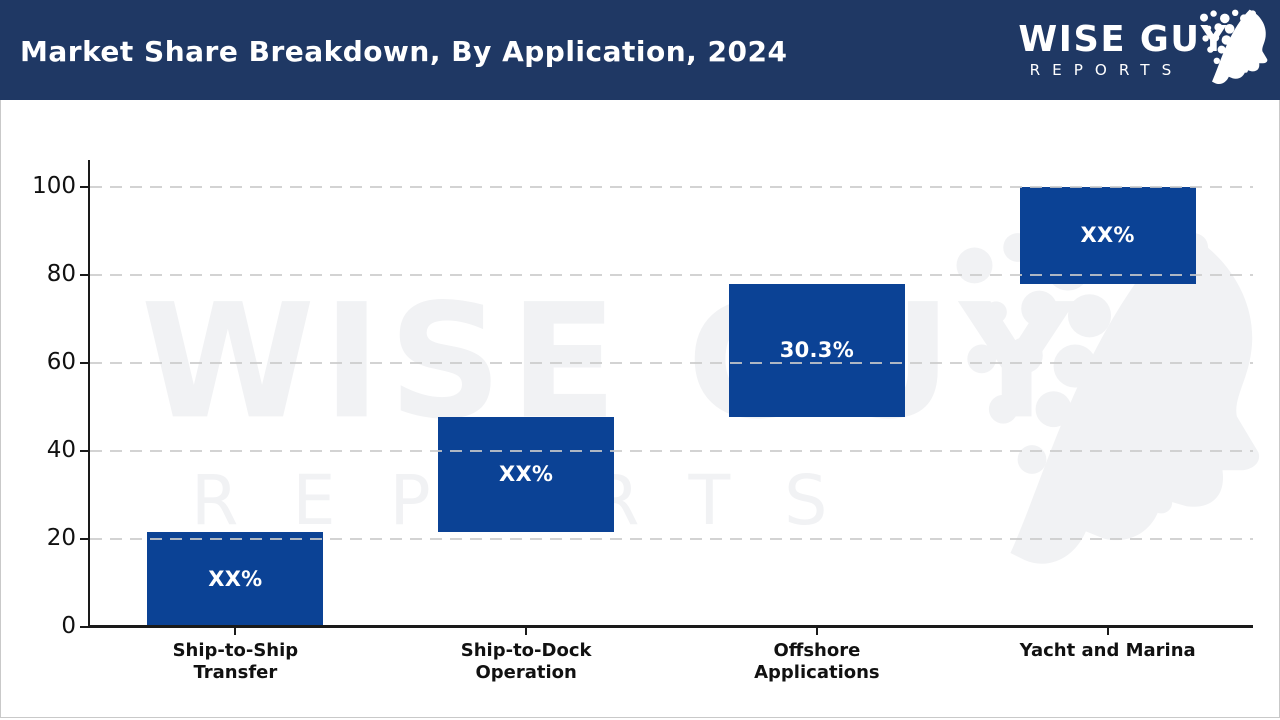 The width and height of the screenshot is (1280, 720). Describe the element at coordinates (1140, 48) in the screenshot. I see `wiseguy-logo` at that location.